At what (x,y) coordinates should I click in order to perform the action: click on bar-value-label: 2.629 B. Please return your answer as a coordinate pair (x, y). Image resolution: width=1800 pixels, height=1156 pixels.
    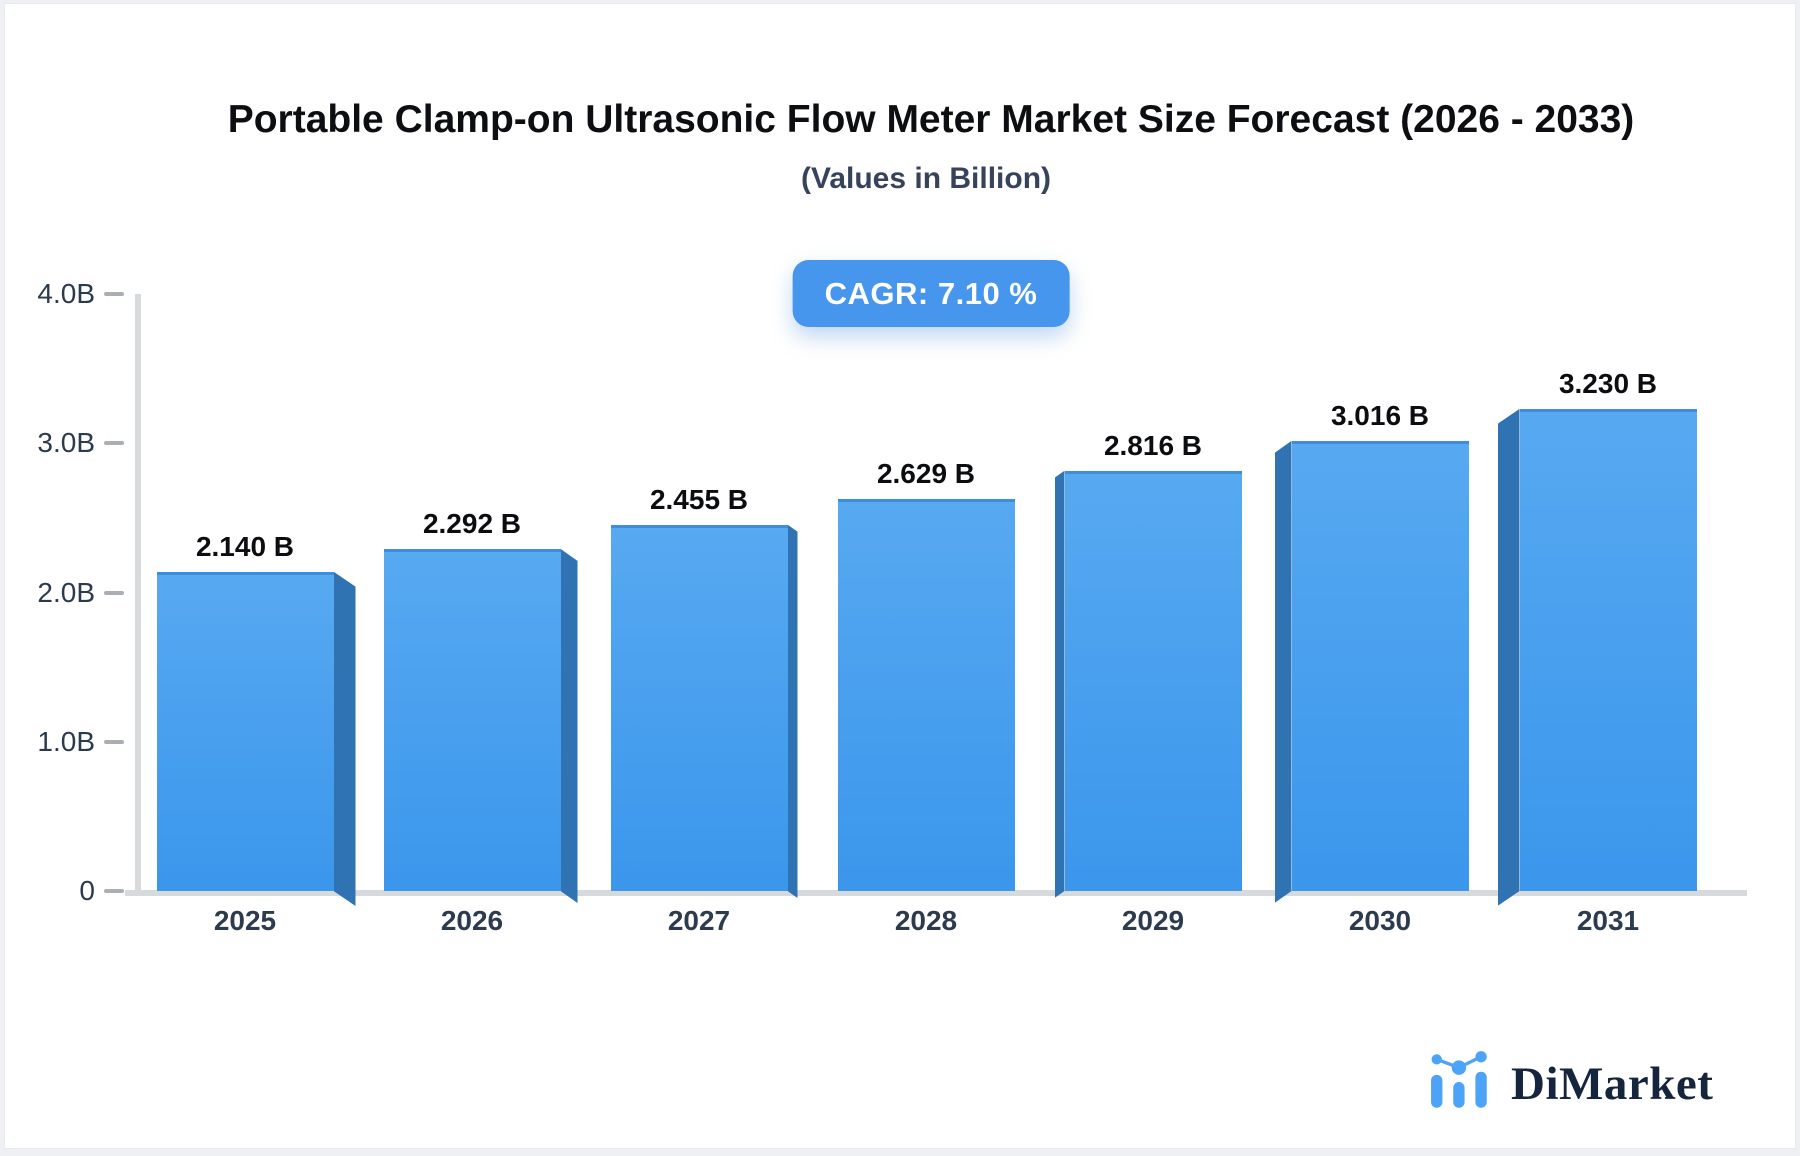
    Looking at the image, I should click on (926, 473).